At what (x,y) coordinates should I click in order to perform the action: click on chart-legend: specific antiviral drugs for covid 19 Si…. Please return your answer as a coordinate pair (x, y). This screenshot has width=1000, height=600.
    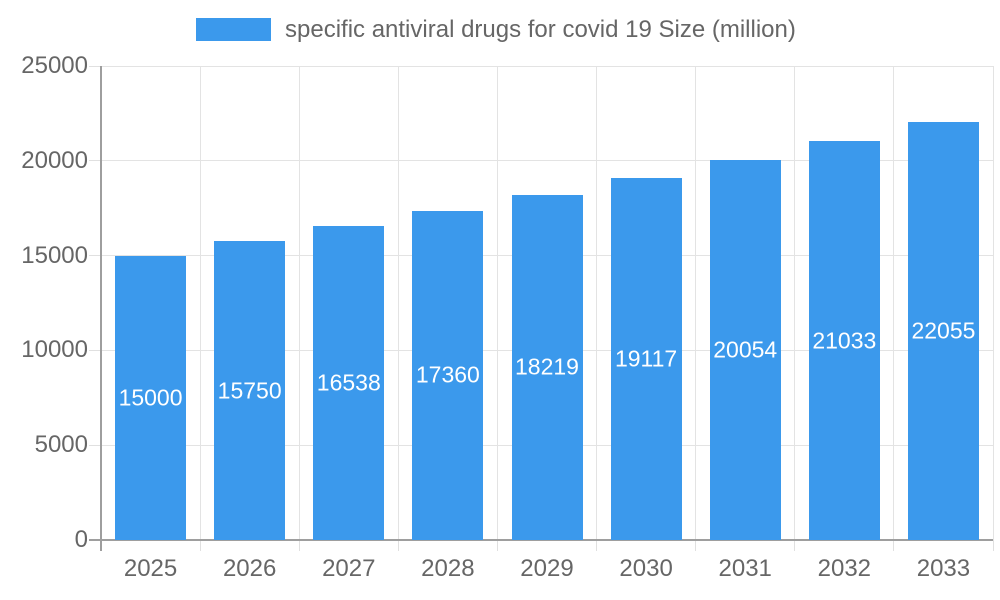
    Looking at the image, I should click on (500, 25).